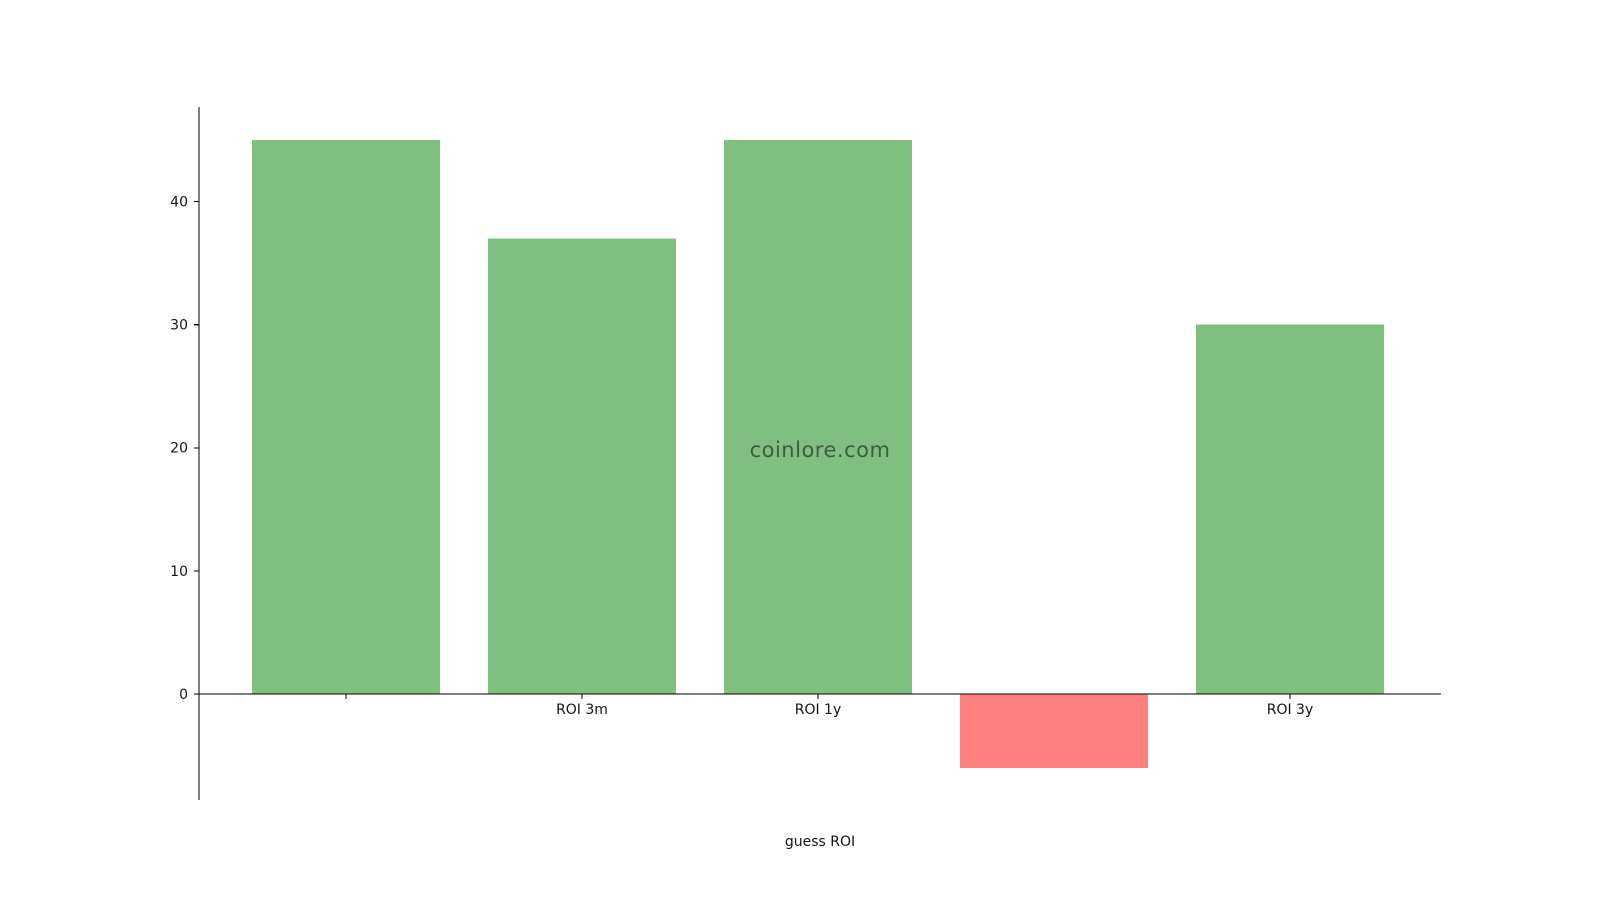 The image size is (1600, 900). Describe the element at coordinates (179, 449) in the screenshot. I see `y-tick-label: 20` at that location.